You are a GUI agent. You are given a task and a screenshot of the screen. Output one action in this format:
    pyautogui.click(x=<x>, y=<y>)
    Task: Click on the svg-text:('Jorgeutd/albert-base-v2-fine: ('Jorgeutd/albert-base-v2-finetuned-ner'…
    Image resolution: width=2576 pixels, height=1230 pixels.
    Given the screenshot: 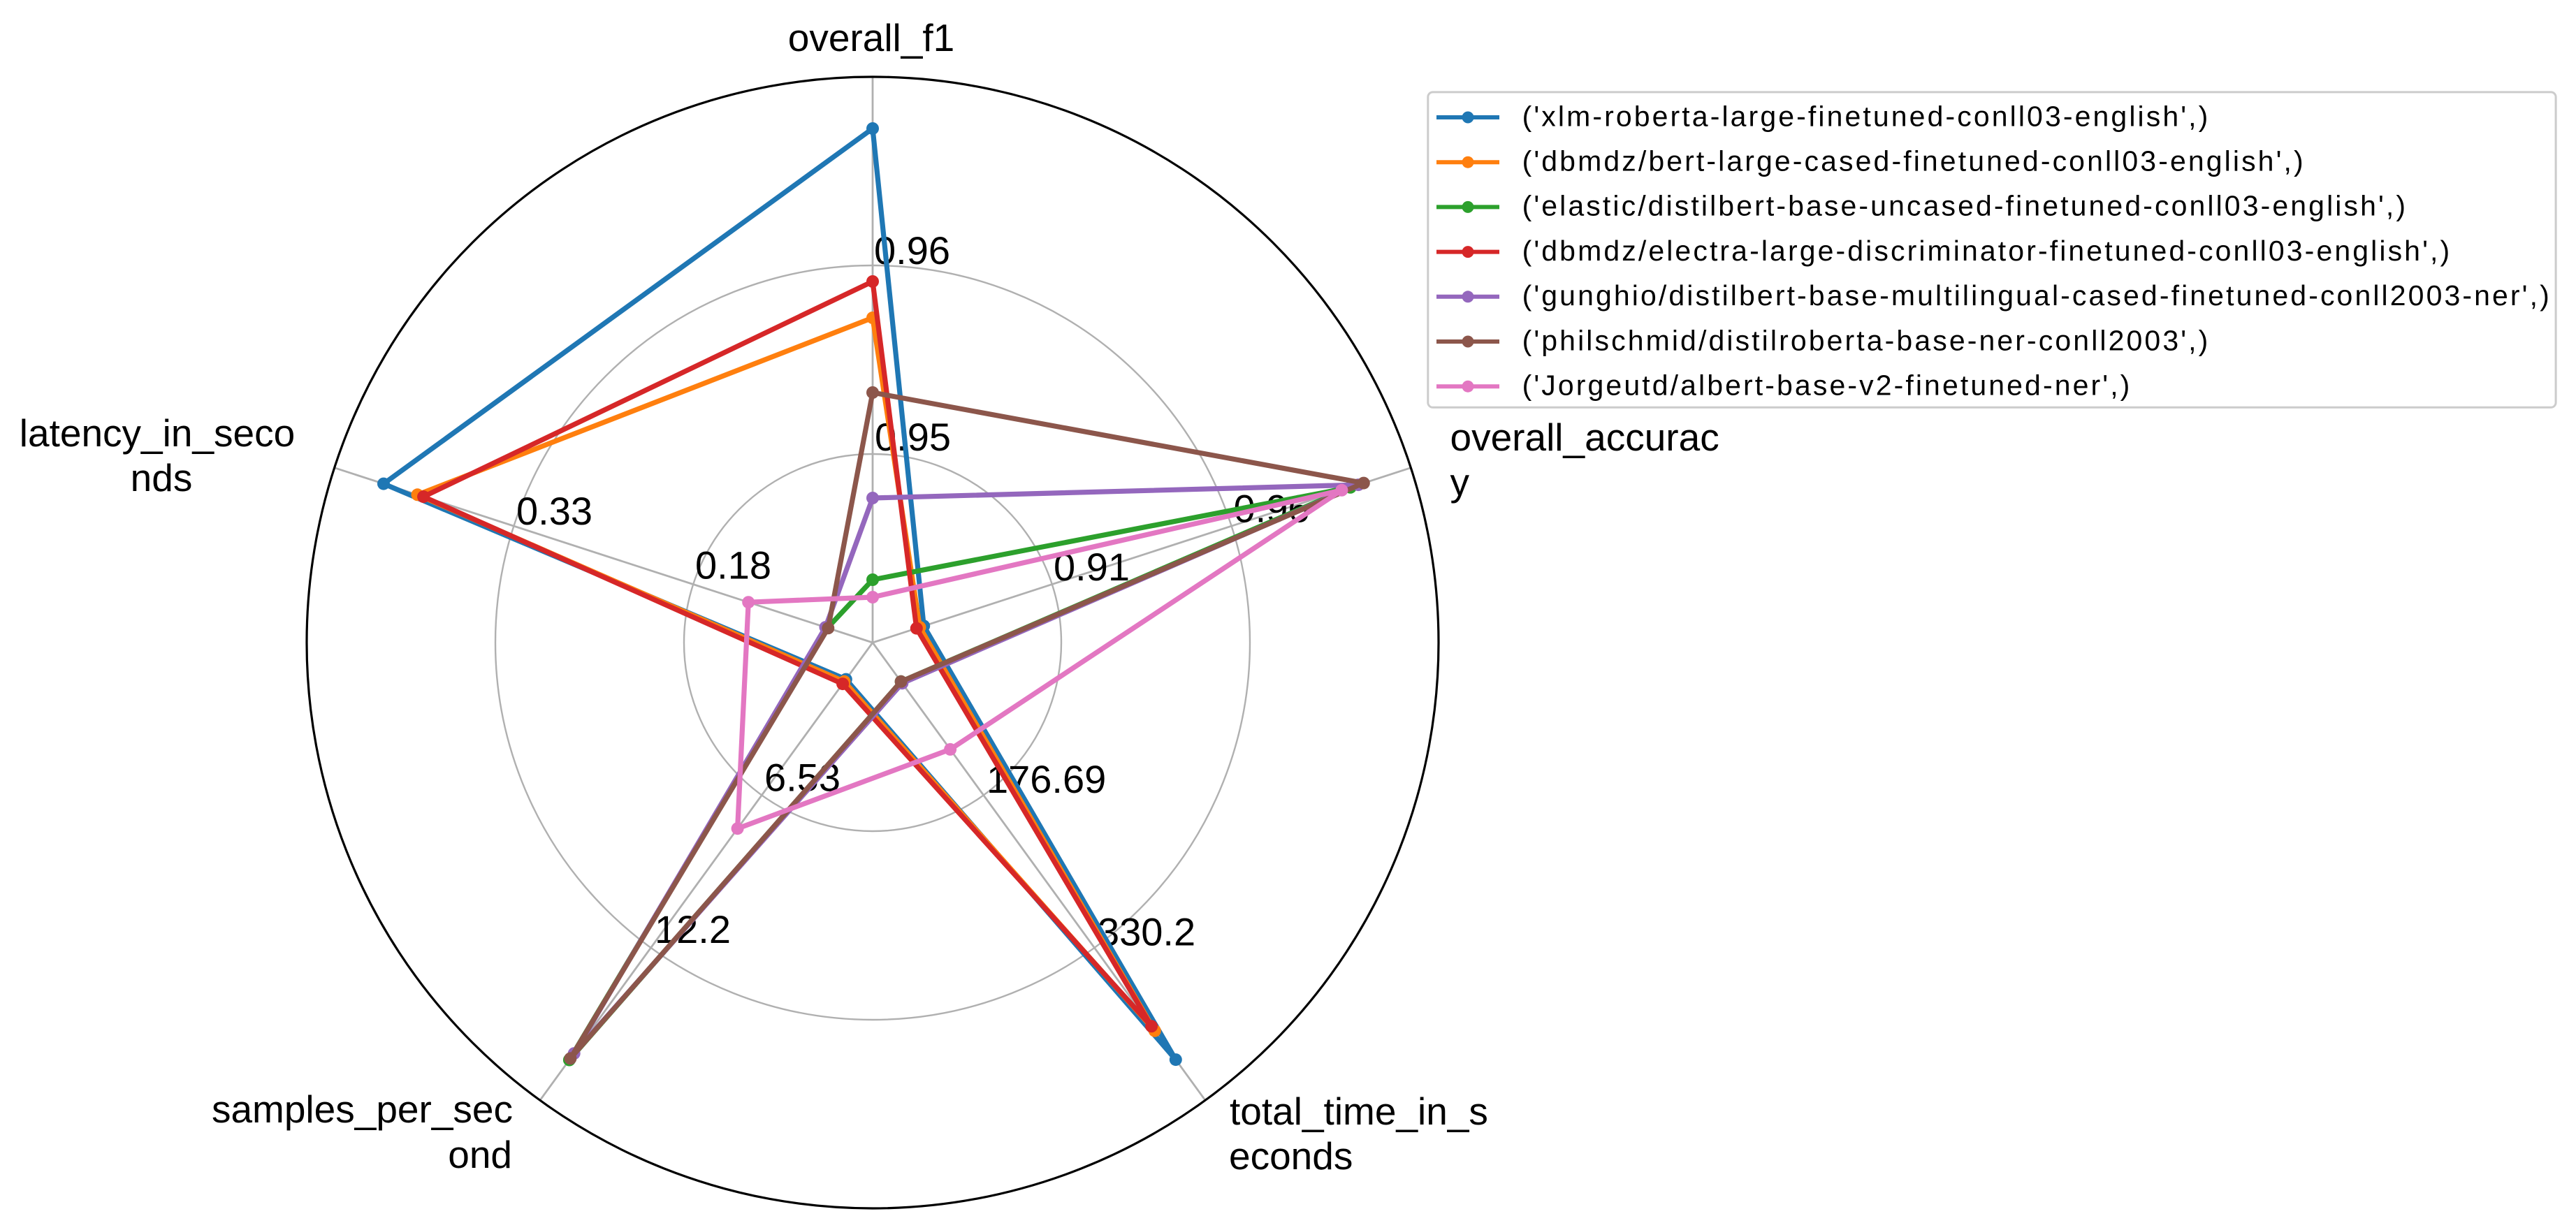 What is the action you would take?
    pyautogui.click(x=1827, y=385)
    